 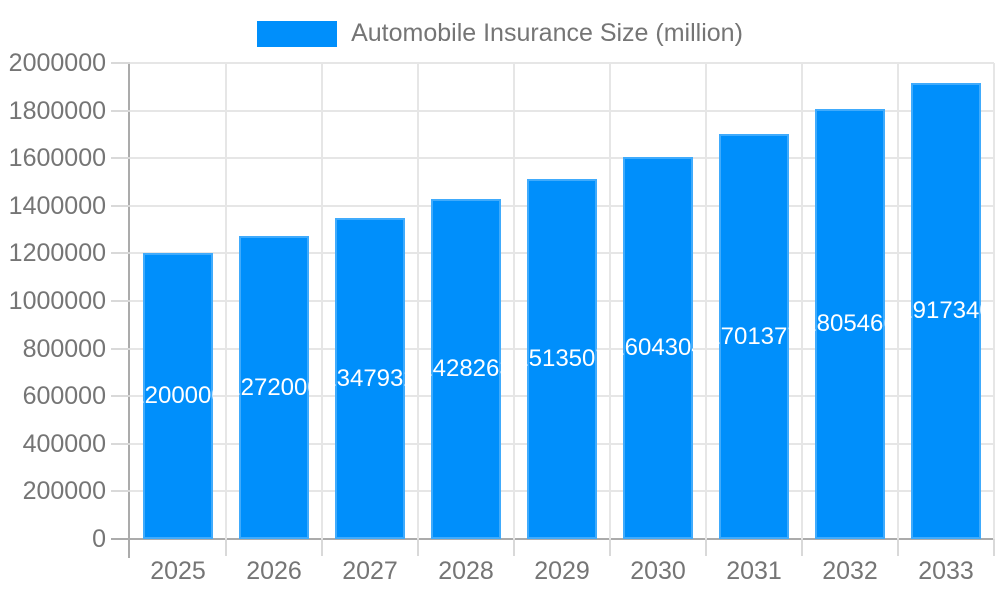 I want to click on x-tick-label: 2025, so click(x=178, y=571).